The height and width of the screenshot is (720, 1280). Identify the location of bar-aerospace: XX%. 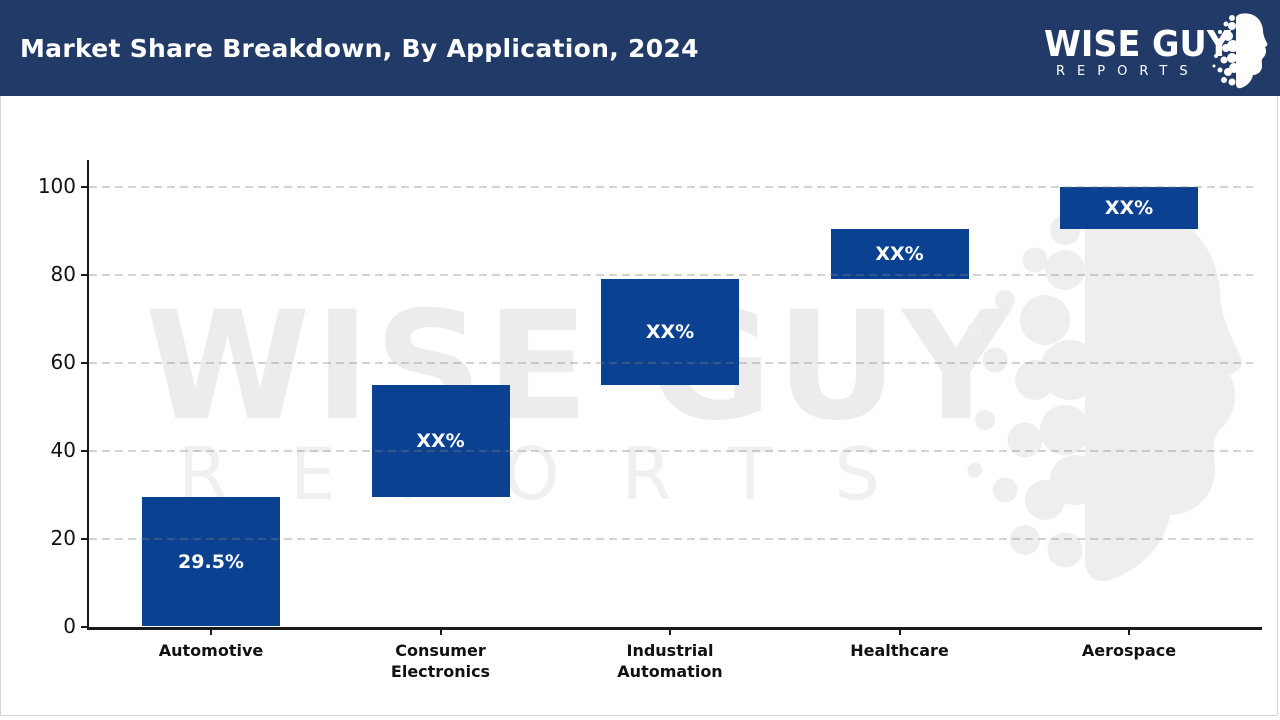
(1129, 208).